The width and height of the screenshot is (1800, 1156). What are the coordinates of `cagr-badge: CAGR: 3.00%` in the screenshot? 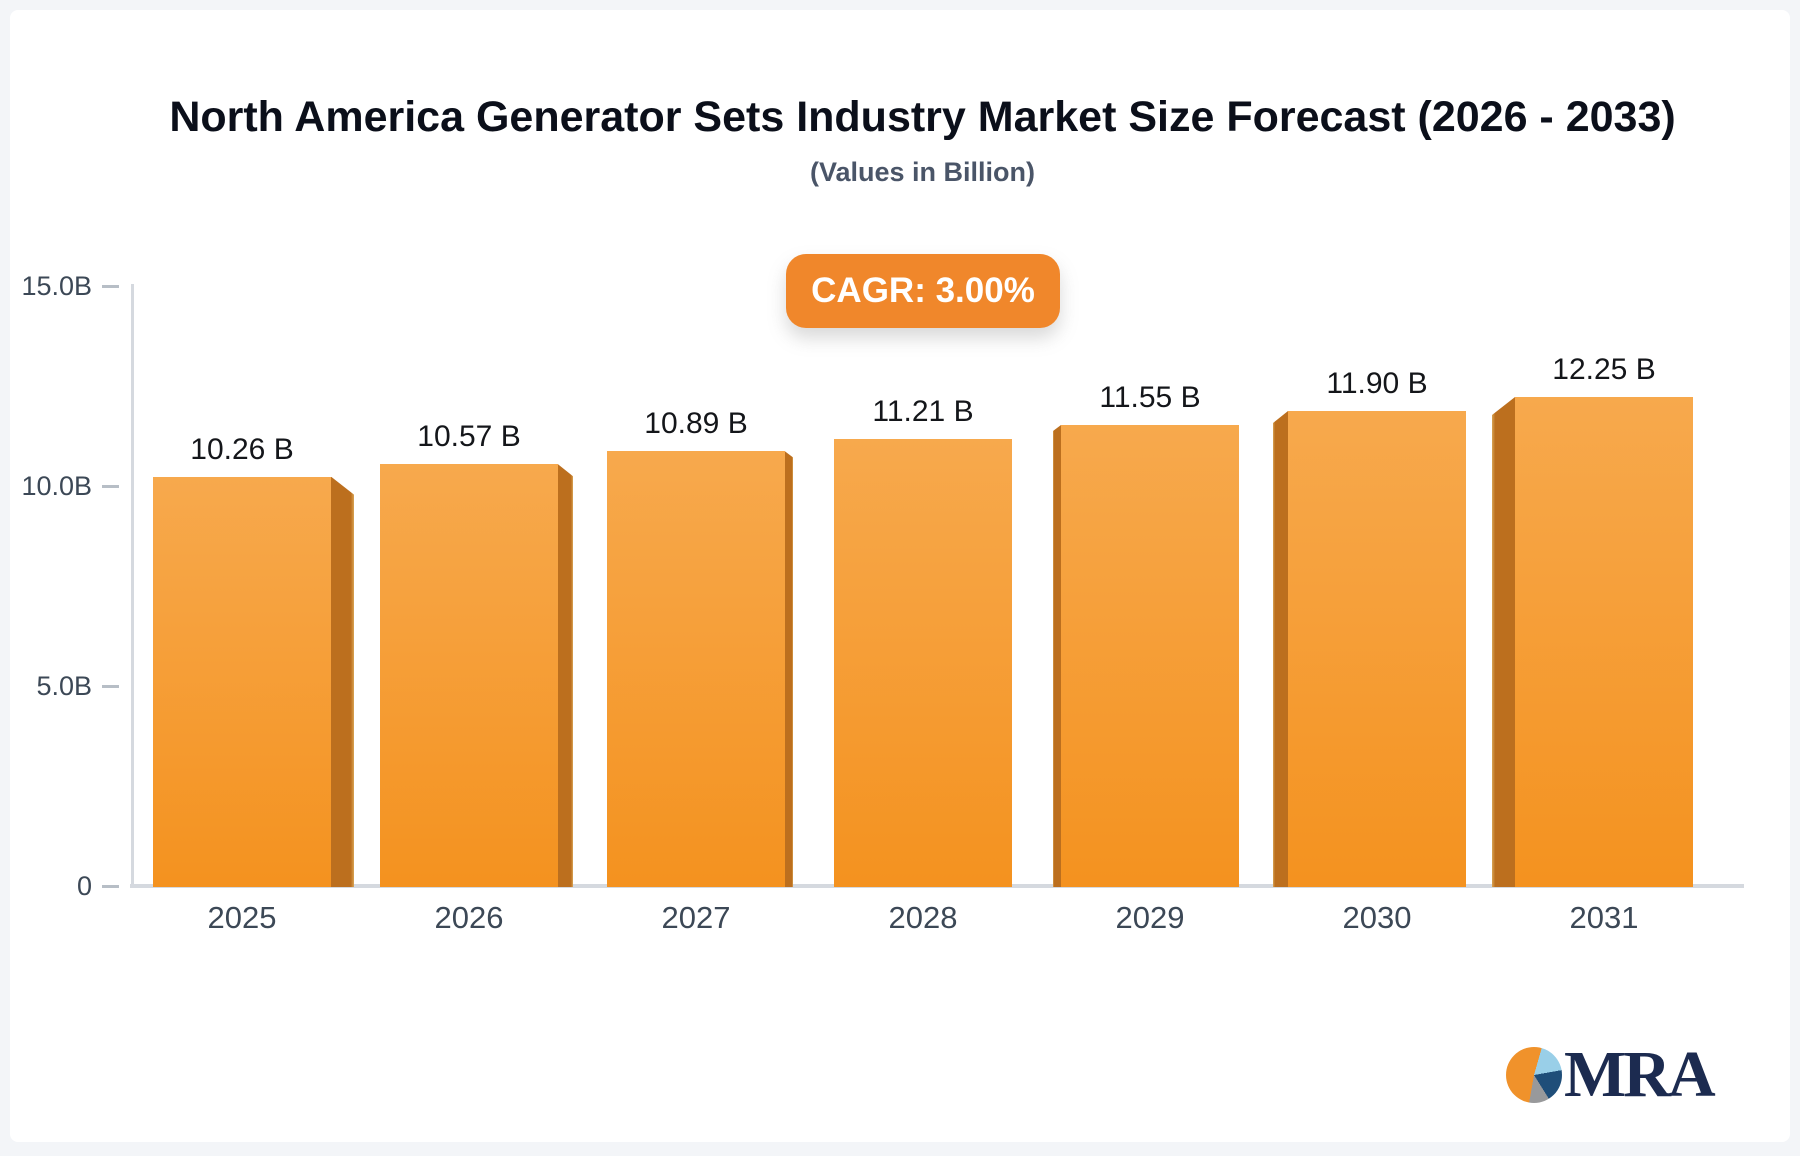 It's located at (923, 291).